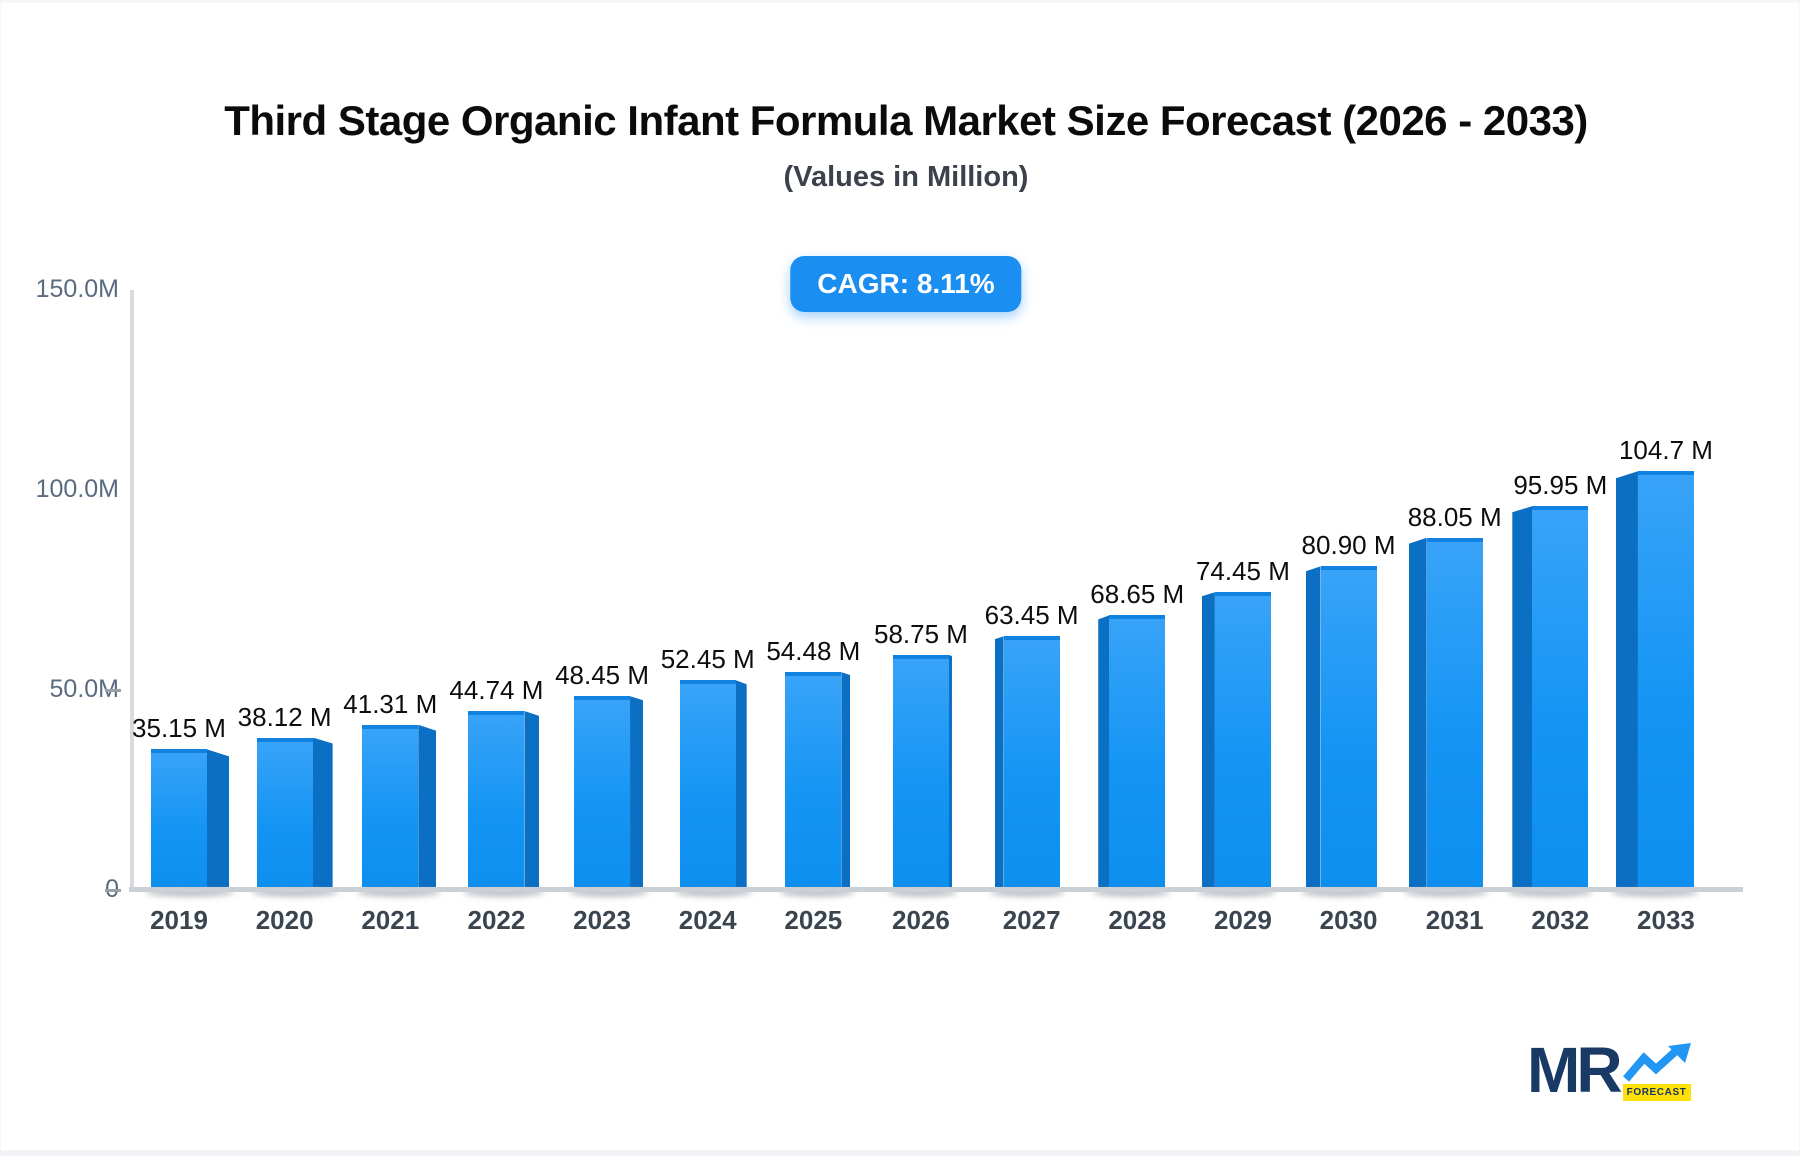  What do you see at coordinates (813, 651) in the screenshot?
I see `bar-value-label: 54.48 M` at bounding box center [813, 651].